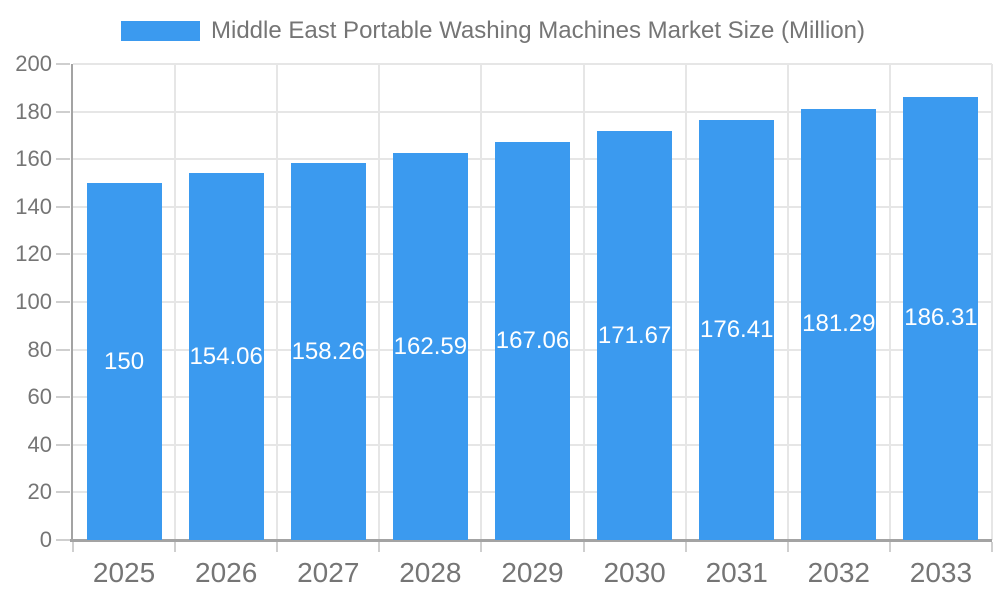 The height and width of the screenshot is (600, 1000). What do you see at coordinates (33, 254) in the screenshot?
I see `y-axis-label: 120` at bounding box center [33, 254].